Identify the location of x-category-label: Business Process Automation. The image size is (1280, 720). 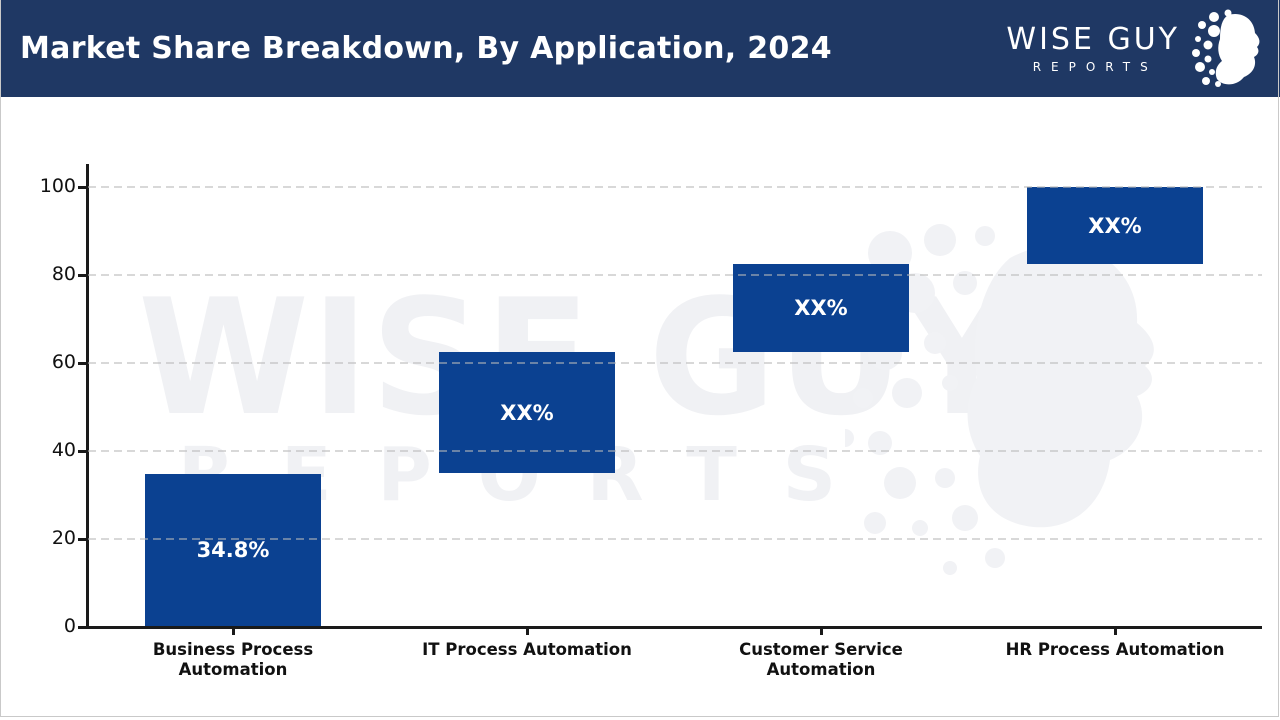
(233, 660).